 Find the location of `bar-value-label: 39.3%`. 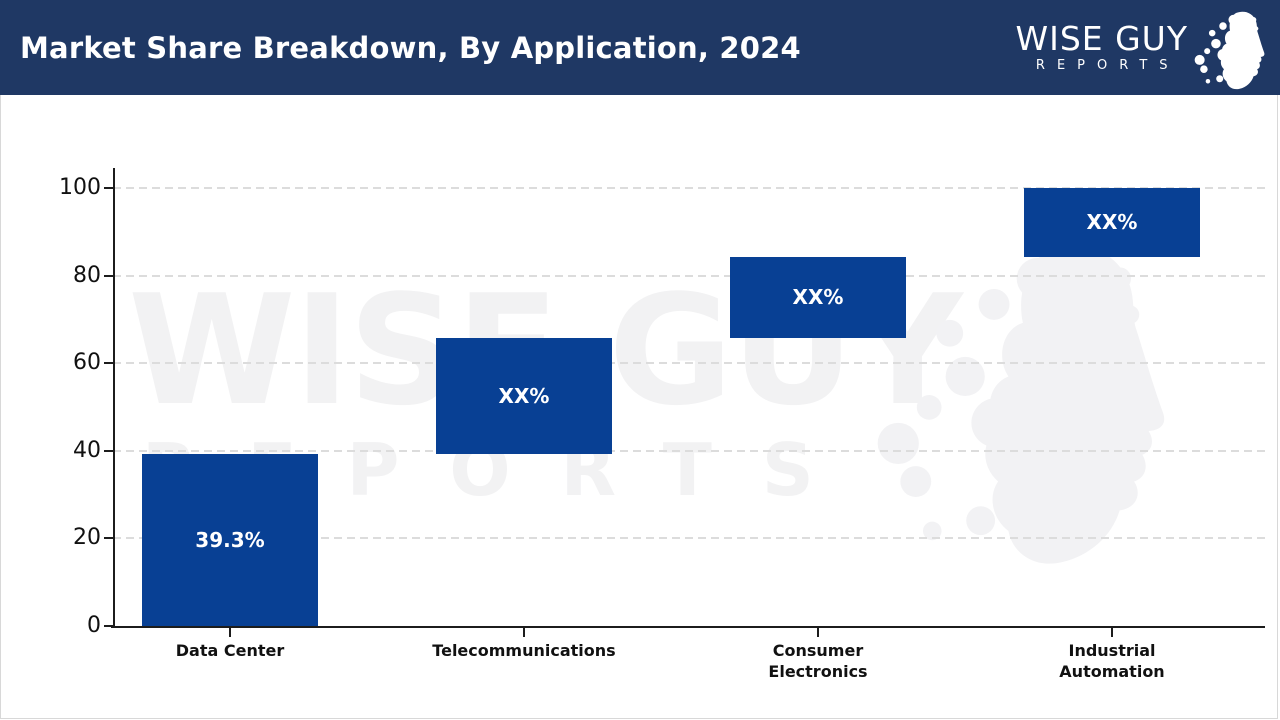

bar-value-label: 39.3% is located at coordinates (230, 539).